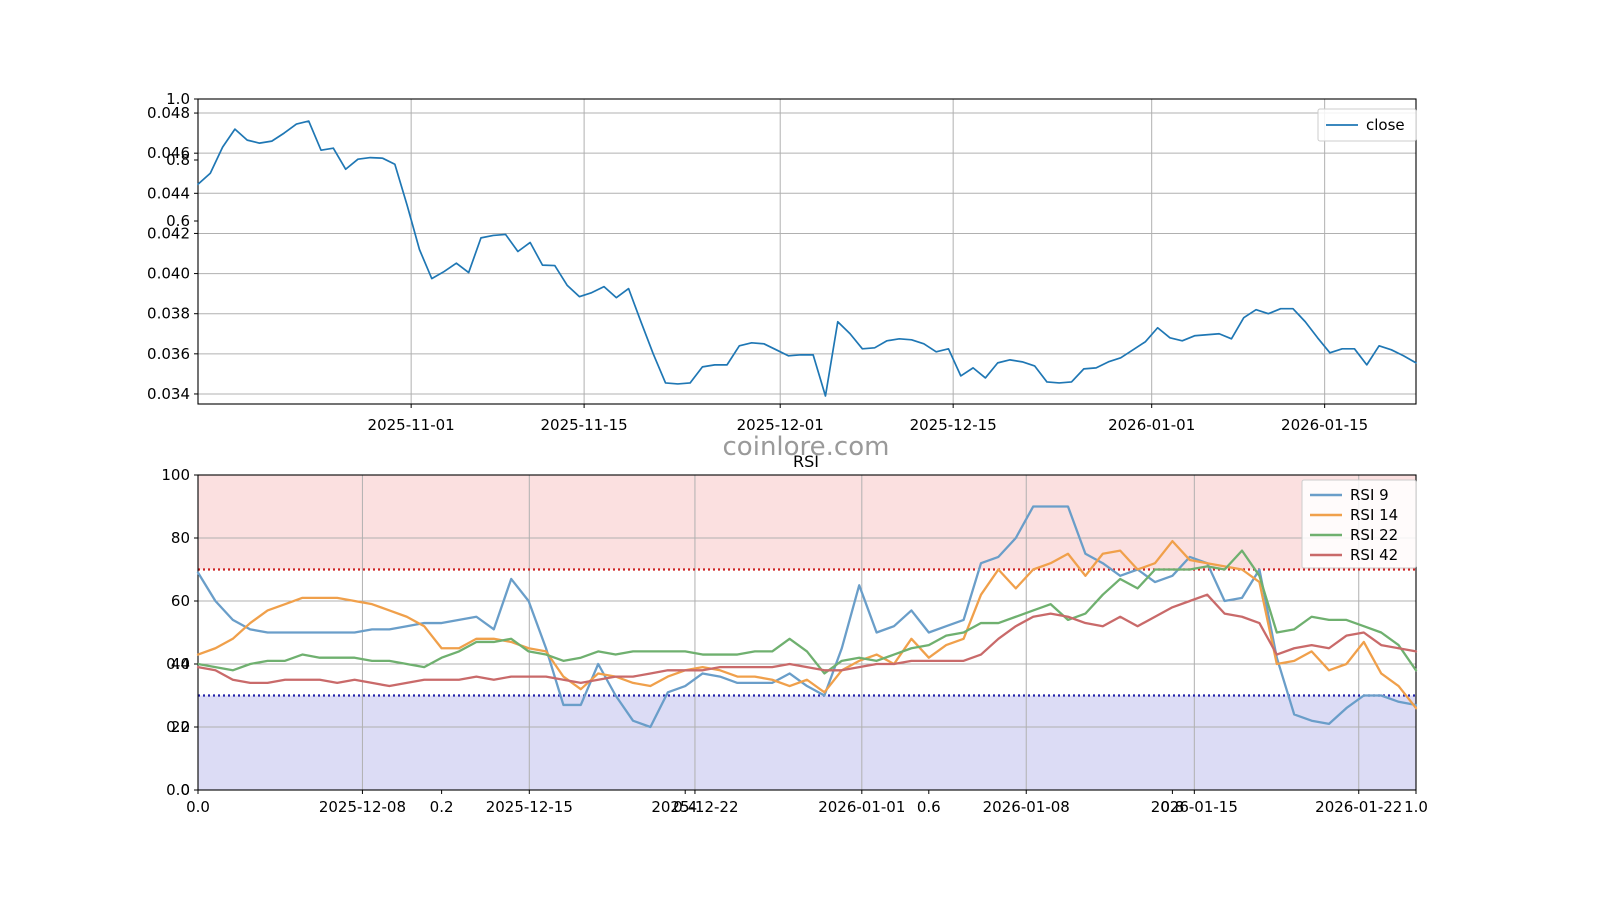 This screenshot has height=900, width=1600. I want to click on legend-label-rsi-9: RSI 9, so click(1369, 495).